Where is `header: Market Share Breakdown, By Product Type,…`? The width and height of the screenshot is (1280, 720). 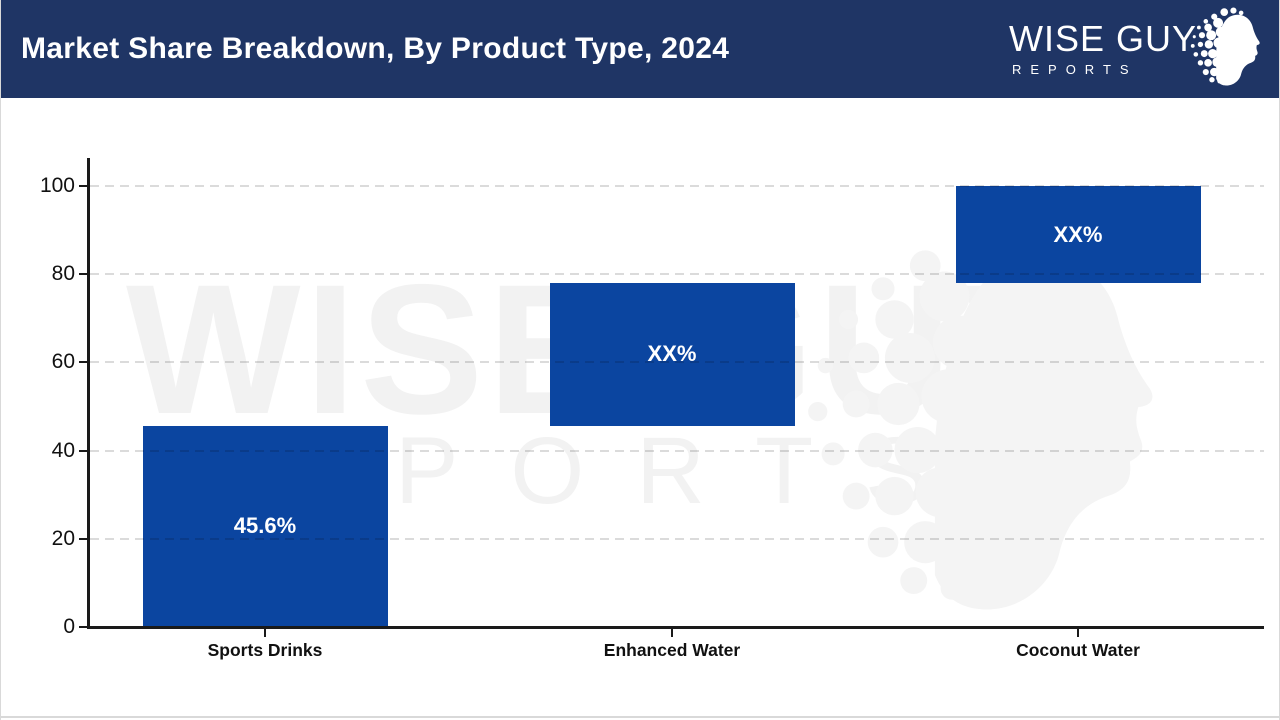 header: Market Share Breakdown, By Product Type,… is located at coordinates (640, 49).